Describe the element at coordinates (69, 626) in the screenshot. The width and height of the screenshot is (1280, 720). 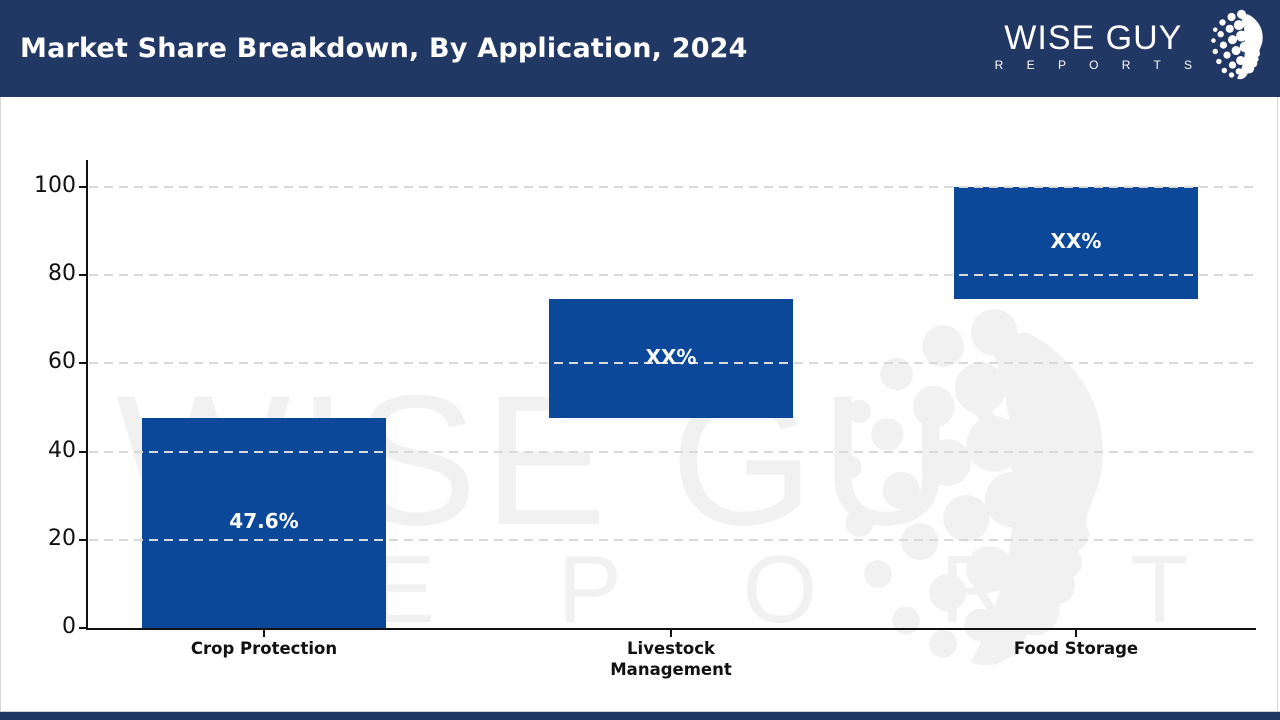
I see `y-axis-tick-label: 0` at that location.